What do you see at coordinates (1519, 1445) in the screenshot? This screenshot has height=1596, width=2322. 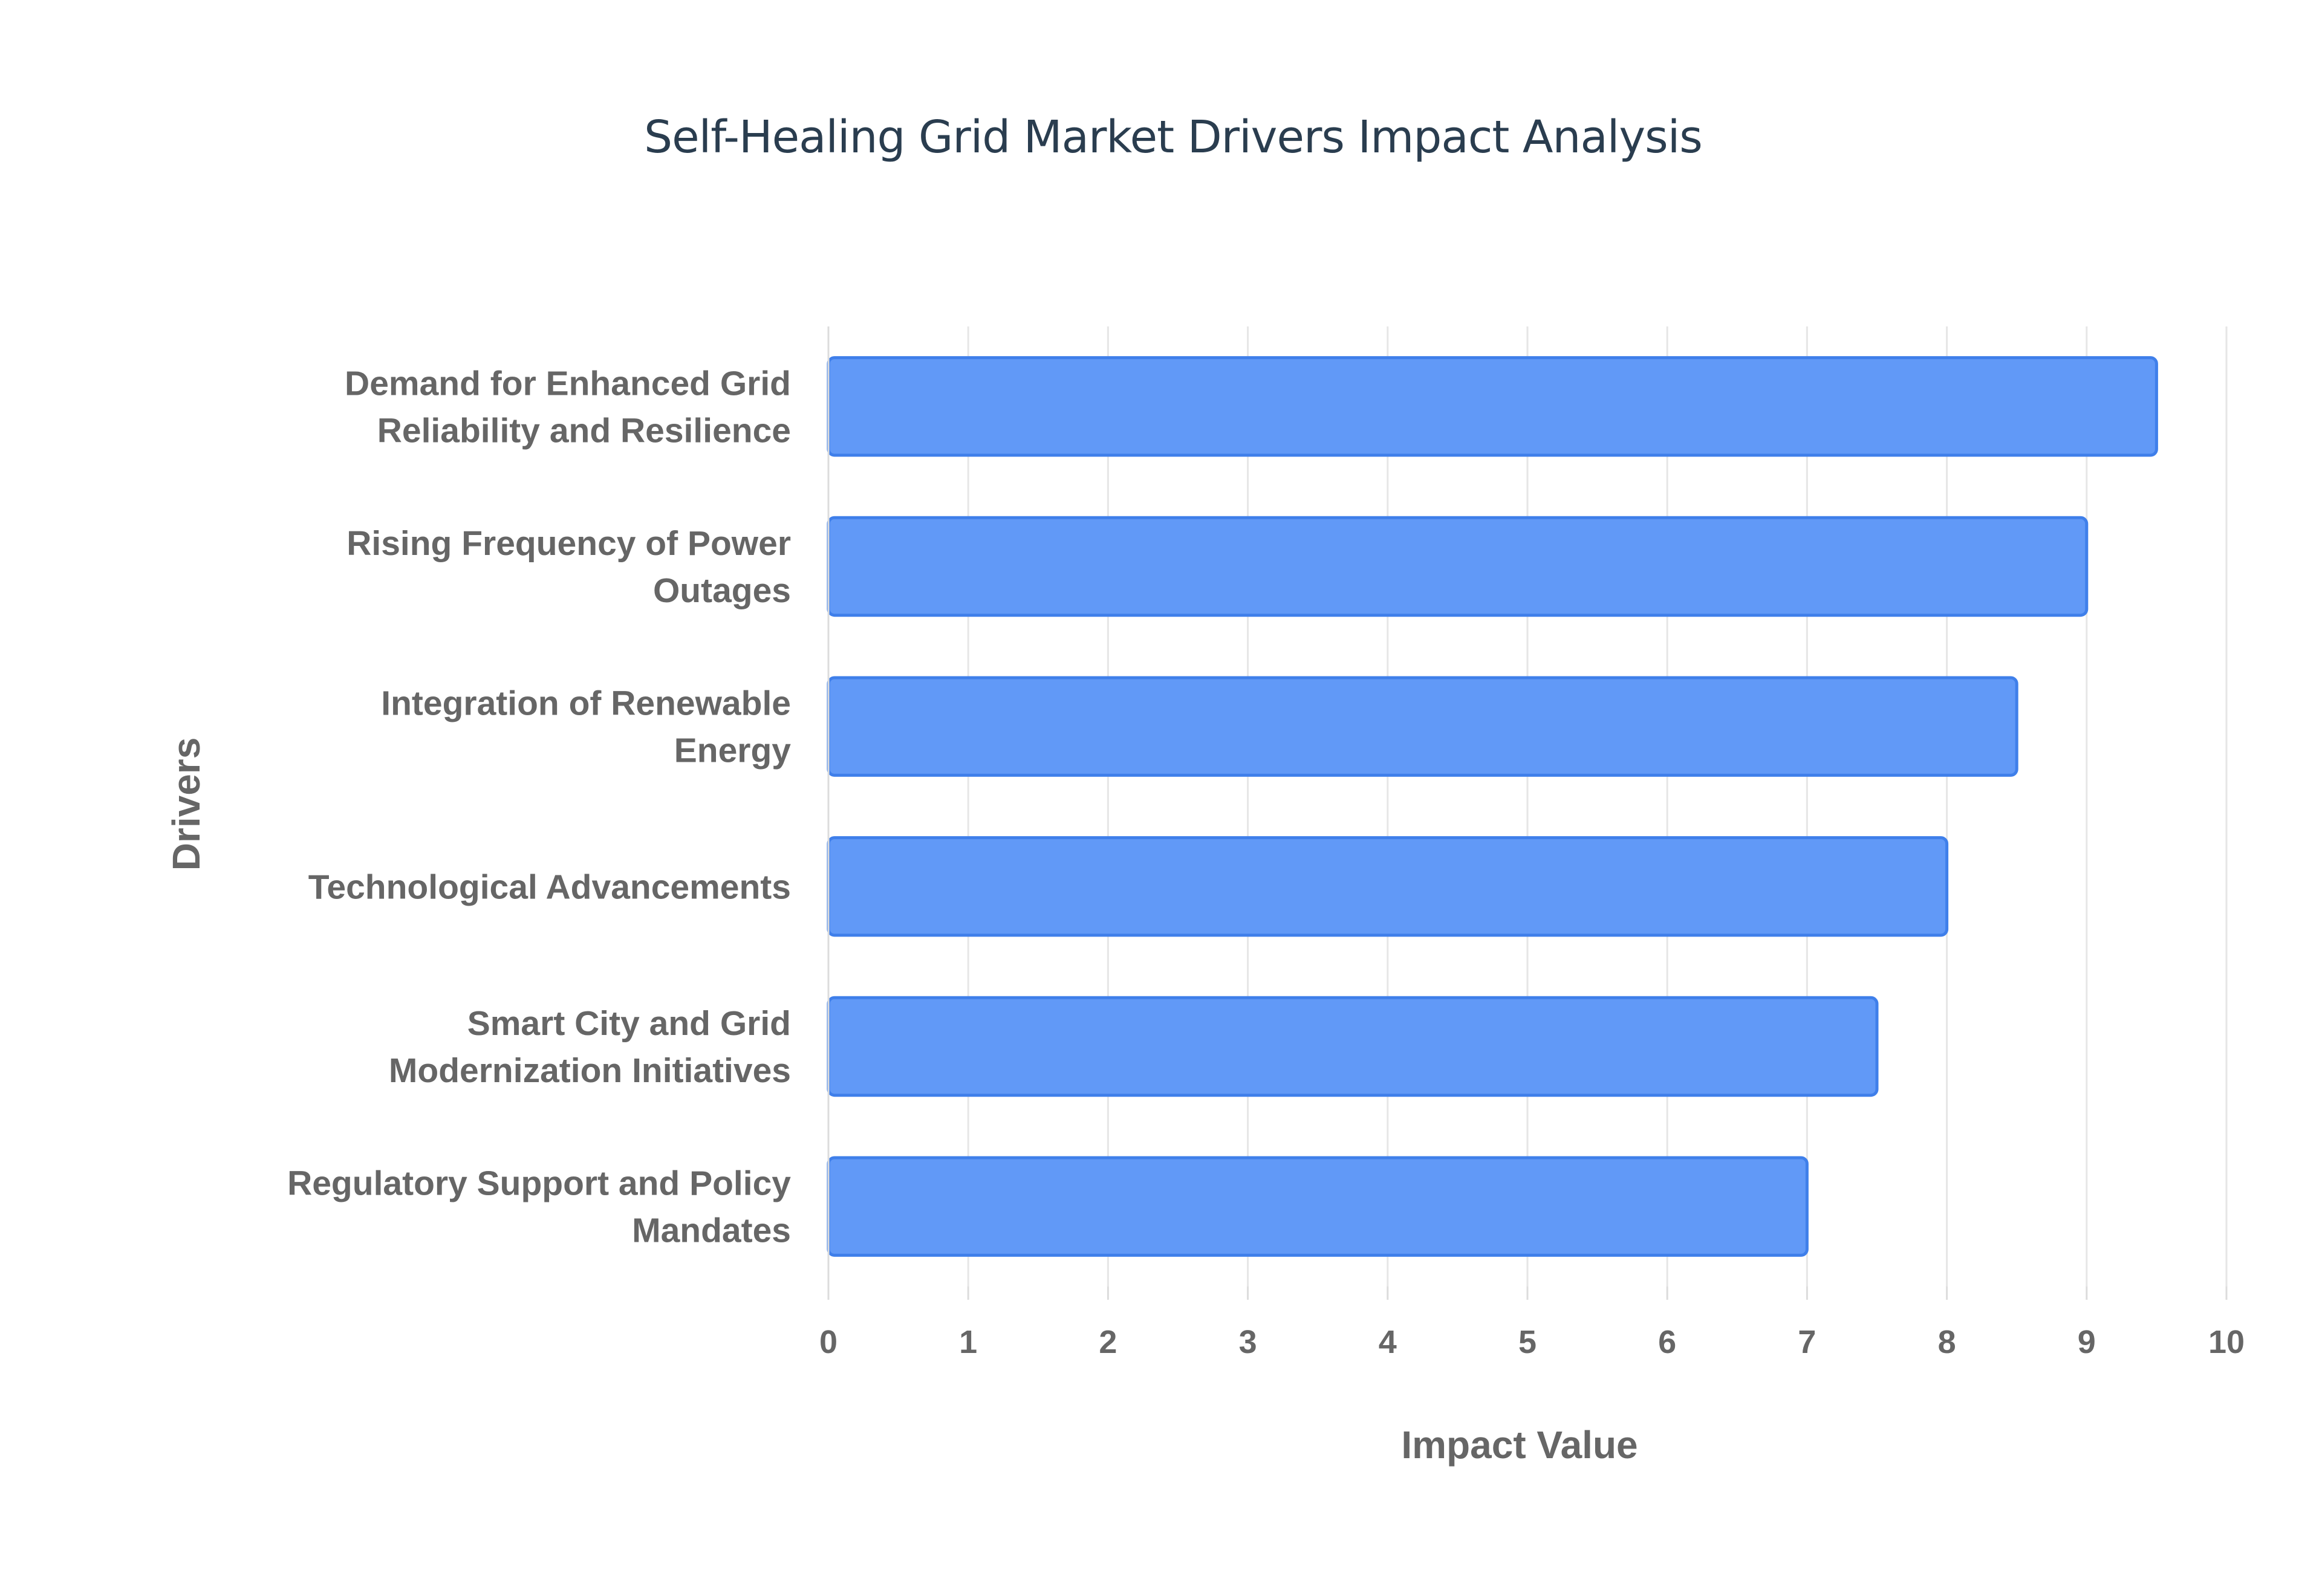 I see `x-axis-title: Impact Value` at bounding box center [1519, 1445].